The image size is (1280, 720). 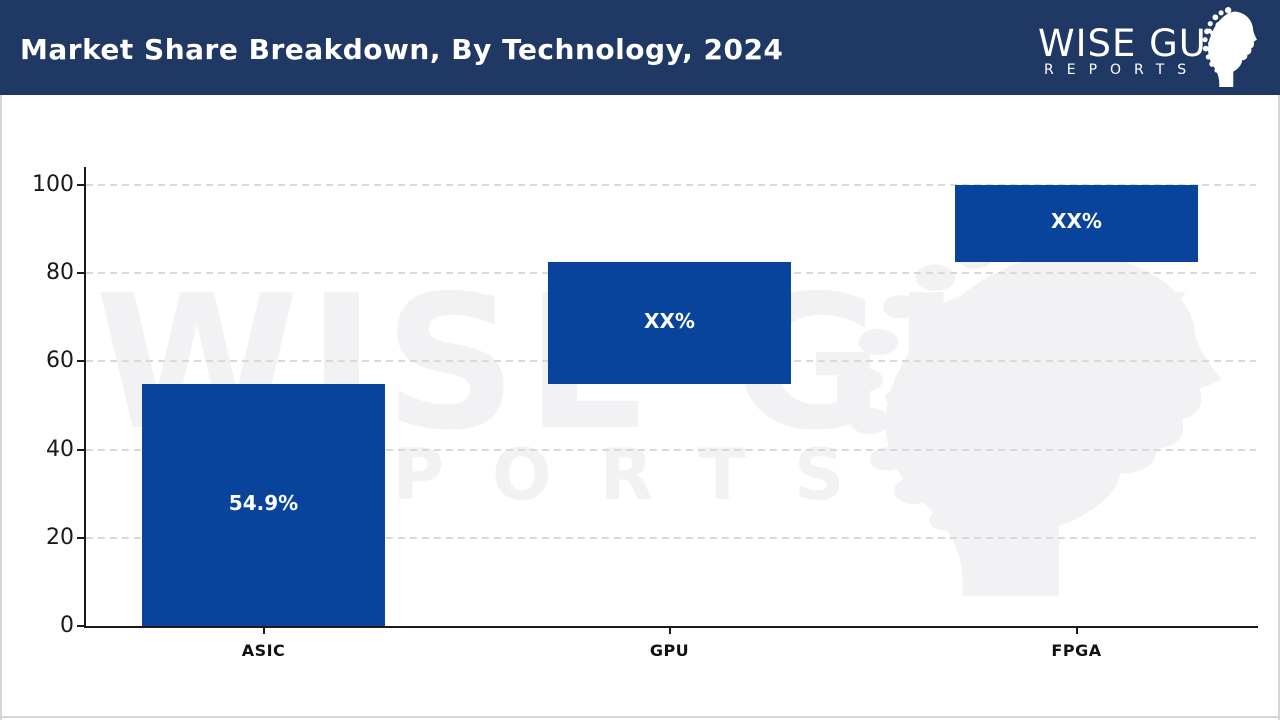 I want to click on bar-fpga, so click(x=1076, y=223).